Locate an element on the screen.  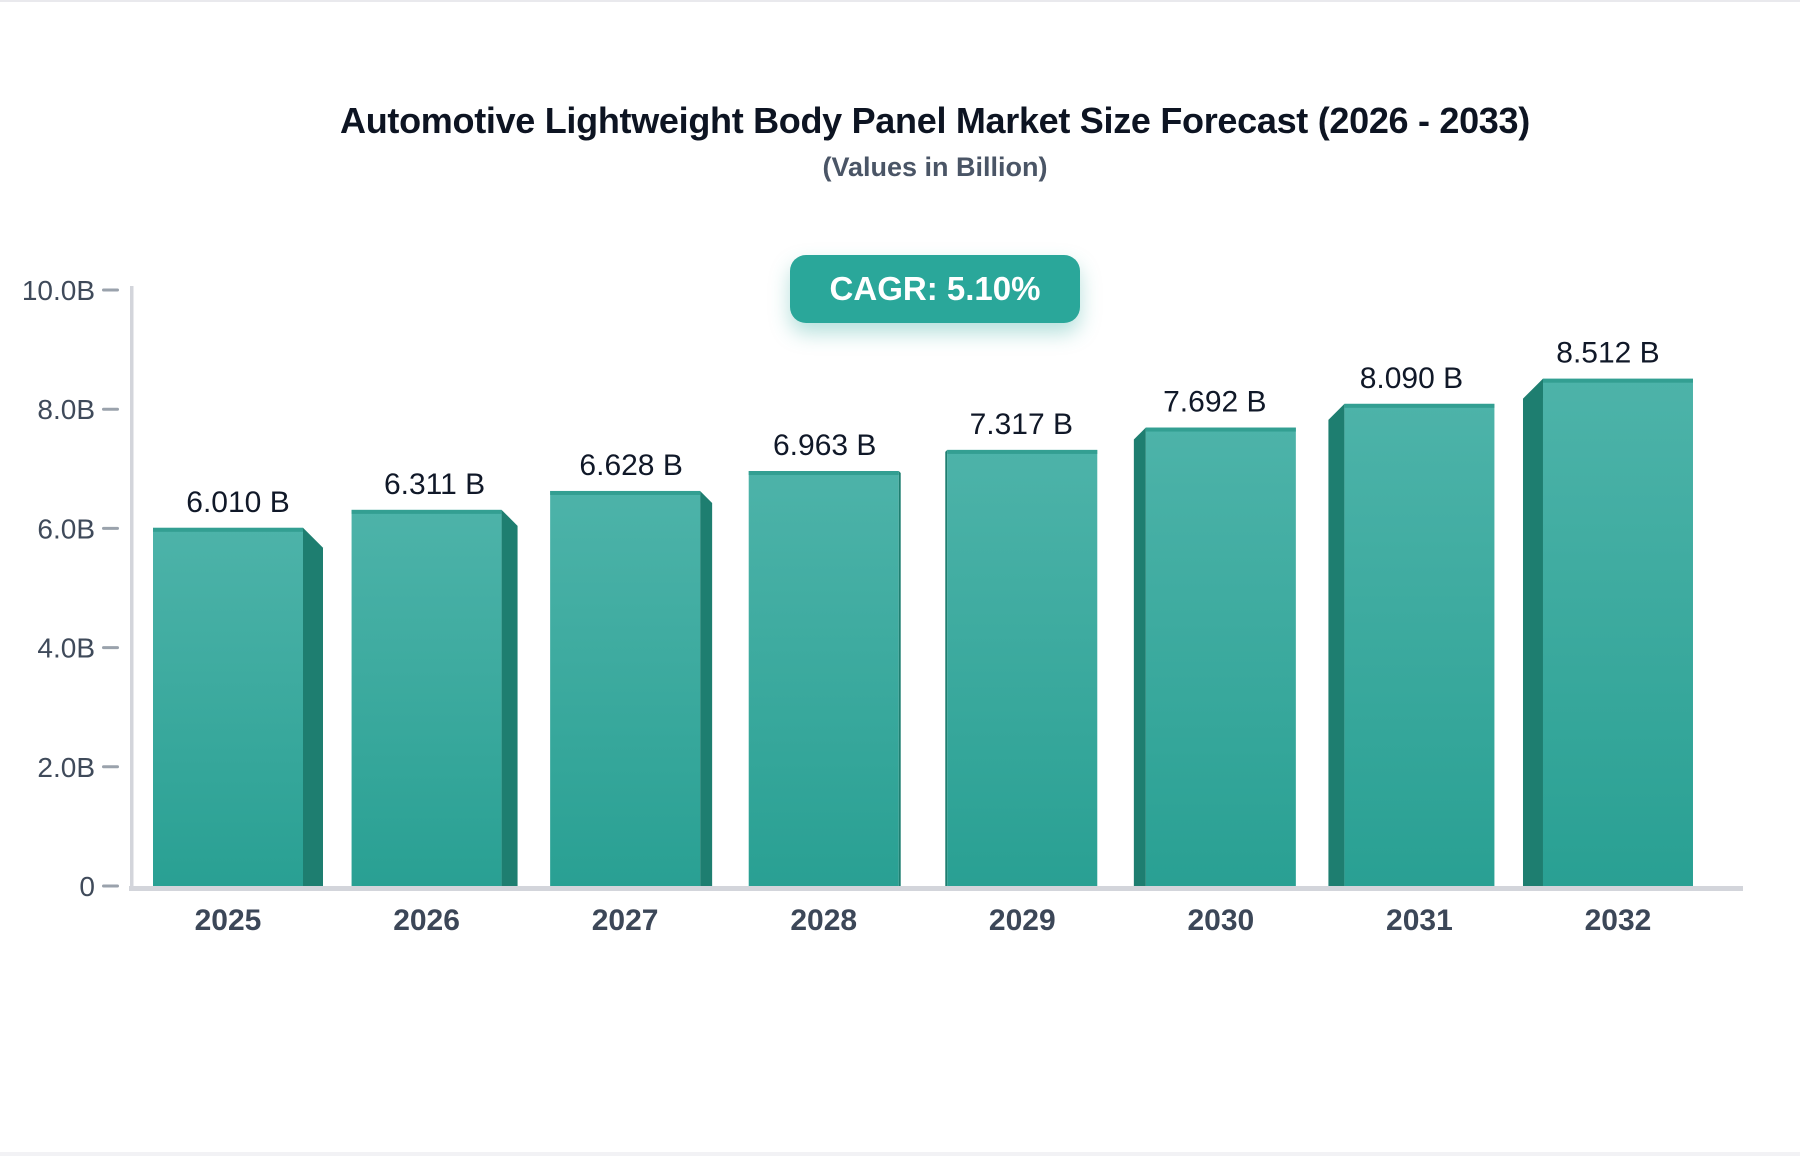
bar-value-label: 7.692 B is located at coordinates (1214, 402).